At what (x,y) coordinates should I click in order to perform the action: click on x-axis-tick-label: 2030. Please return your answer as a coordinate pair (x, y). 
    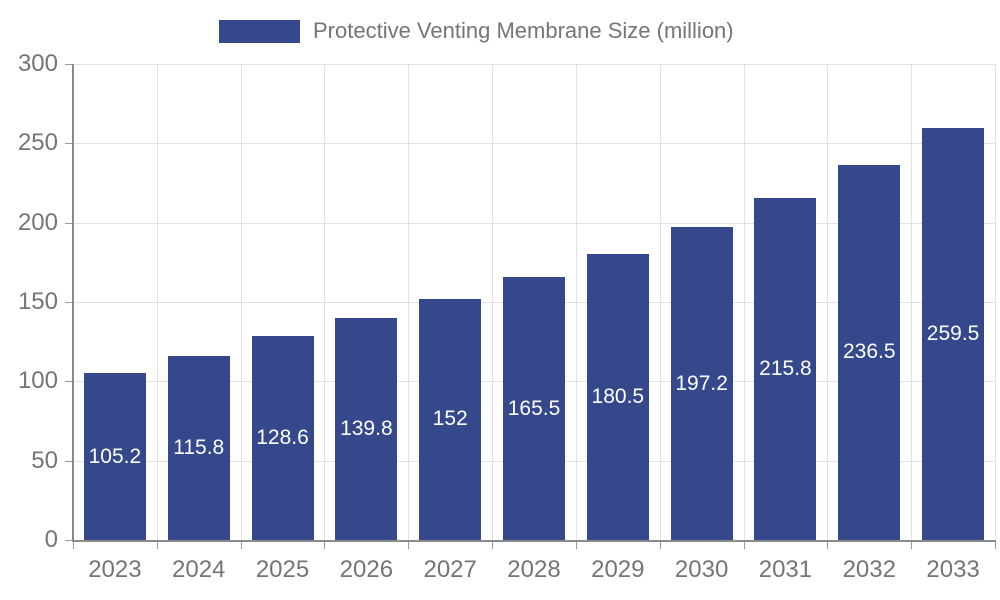
    Looking at the image, I should click on (701, 569).